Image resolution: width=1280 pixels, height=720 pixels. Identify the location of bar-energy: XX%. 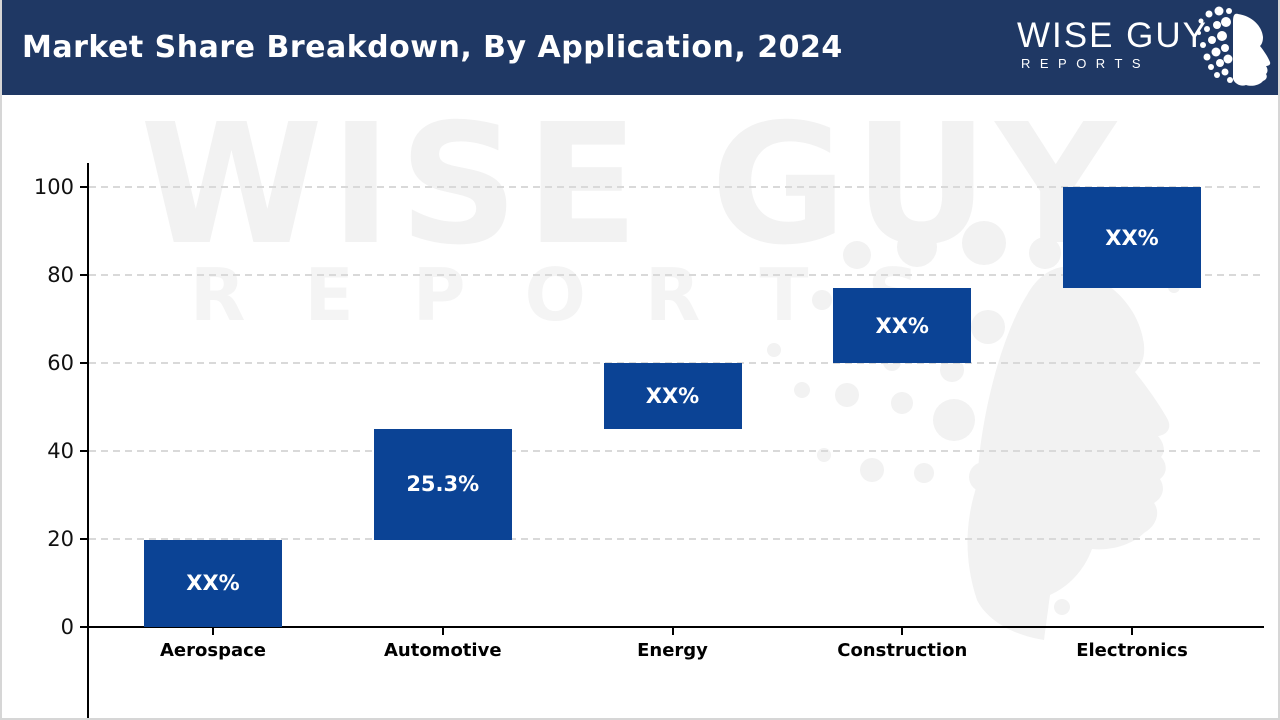
(672, 396).